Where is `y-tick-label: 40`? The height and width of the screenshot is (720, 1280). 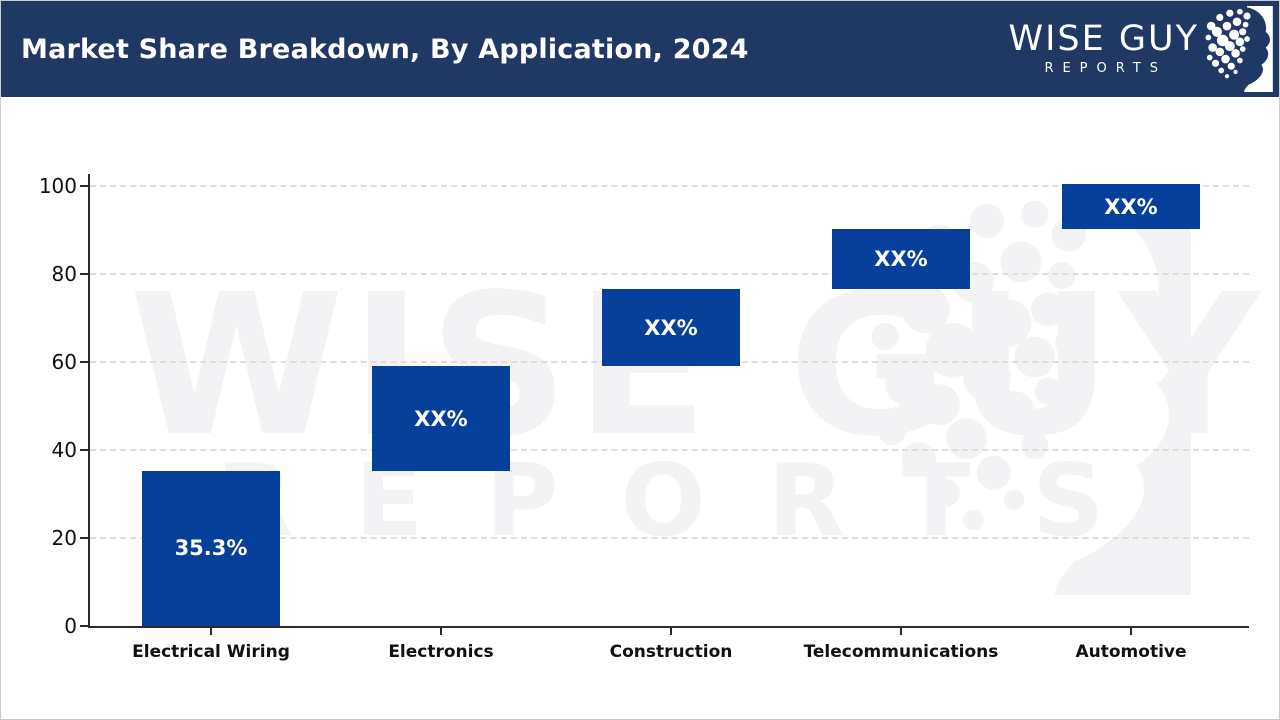
y-tick-label: 40 is located at coordinates (64, 450).